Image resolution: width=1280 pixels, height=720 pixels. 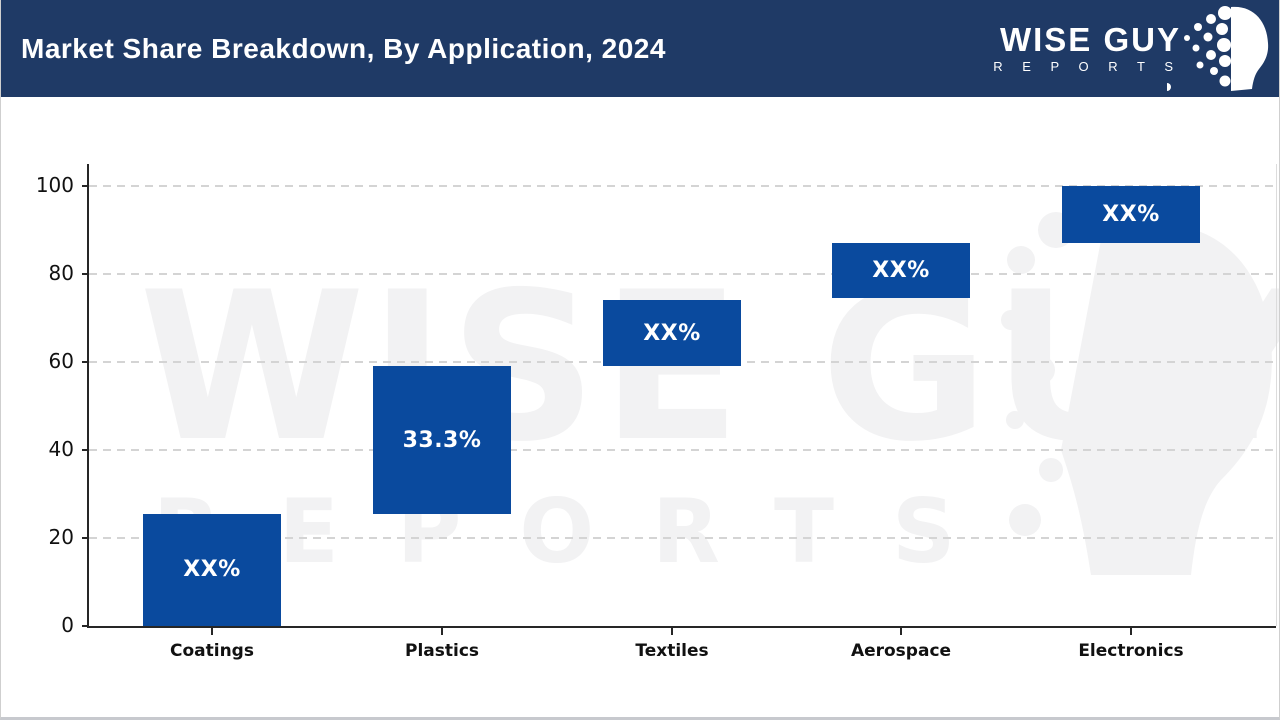 What do you see at coordinates (1131, 651) in the screenshot?
I see `category-label-electronics: Electronics` at bounding box center [1131, 651].